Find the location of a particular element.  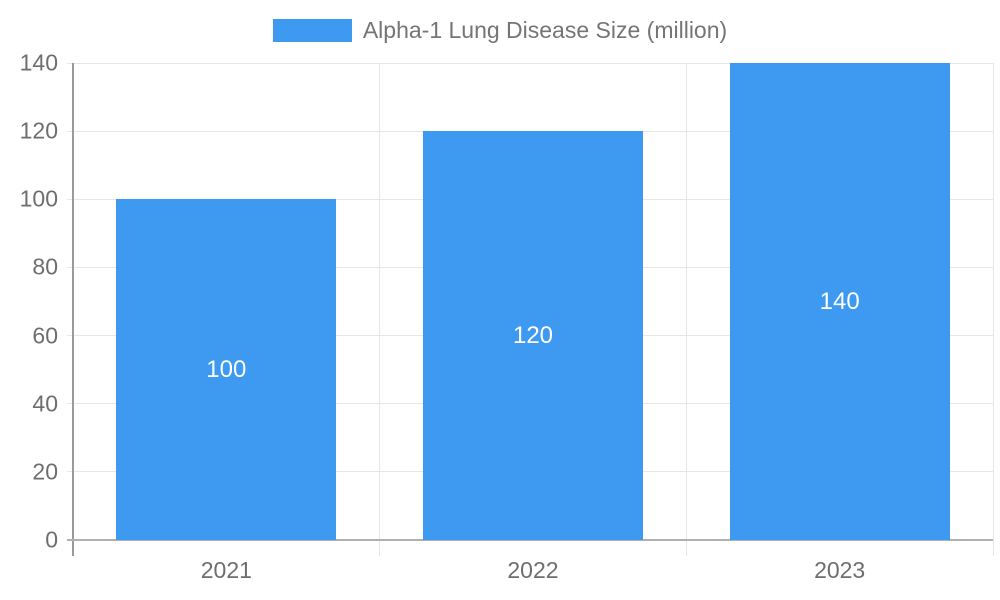

bar-value-label: 120 is located at coordinates (533, 335).